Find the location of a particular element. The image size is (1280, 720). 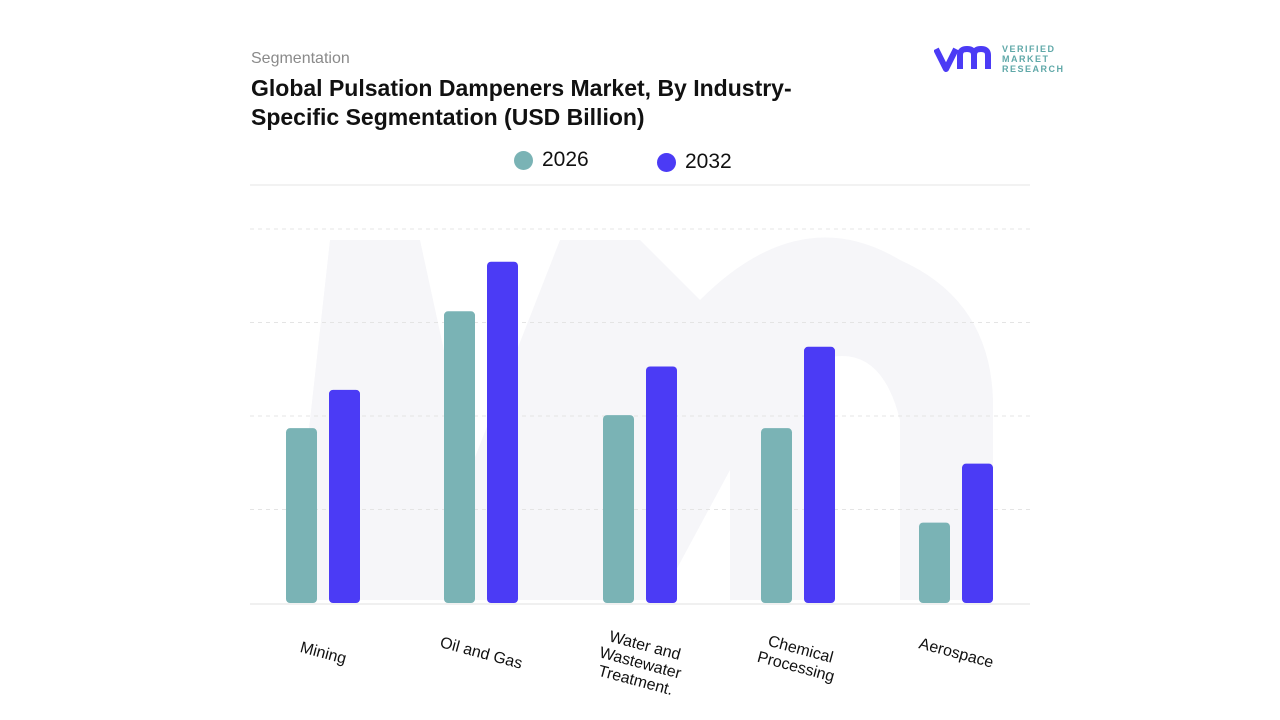

legend-dot-2032 is located at coordinates (666, 162).